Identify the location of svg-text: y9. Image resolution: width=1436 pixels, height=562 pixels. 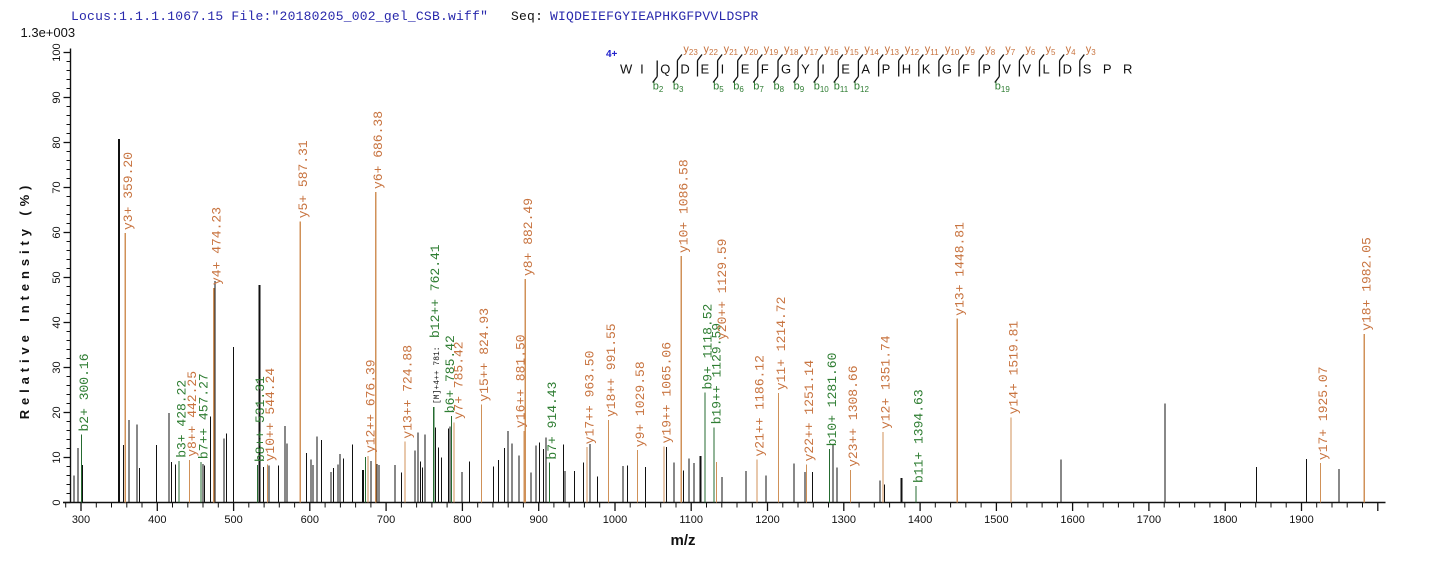
(970, 51).